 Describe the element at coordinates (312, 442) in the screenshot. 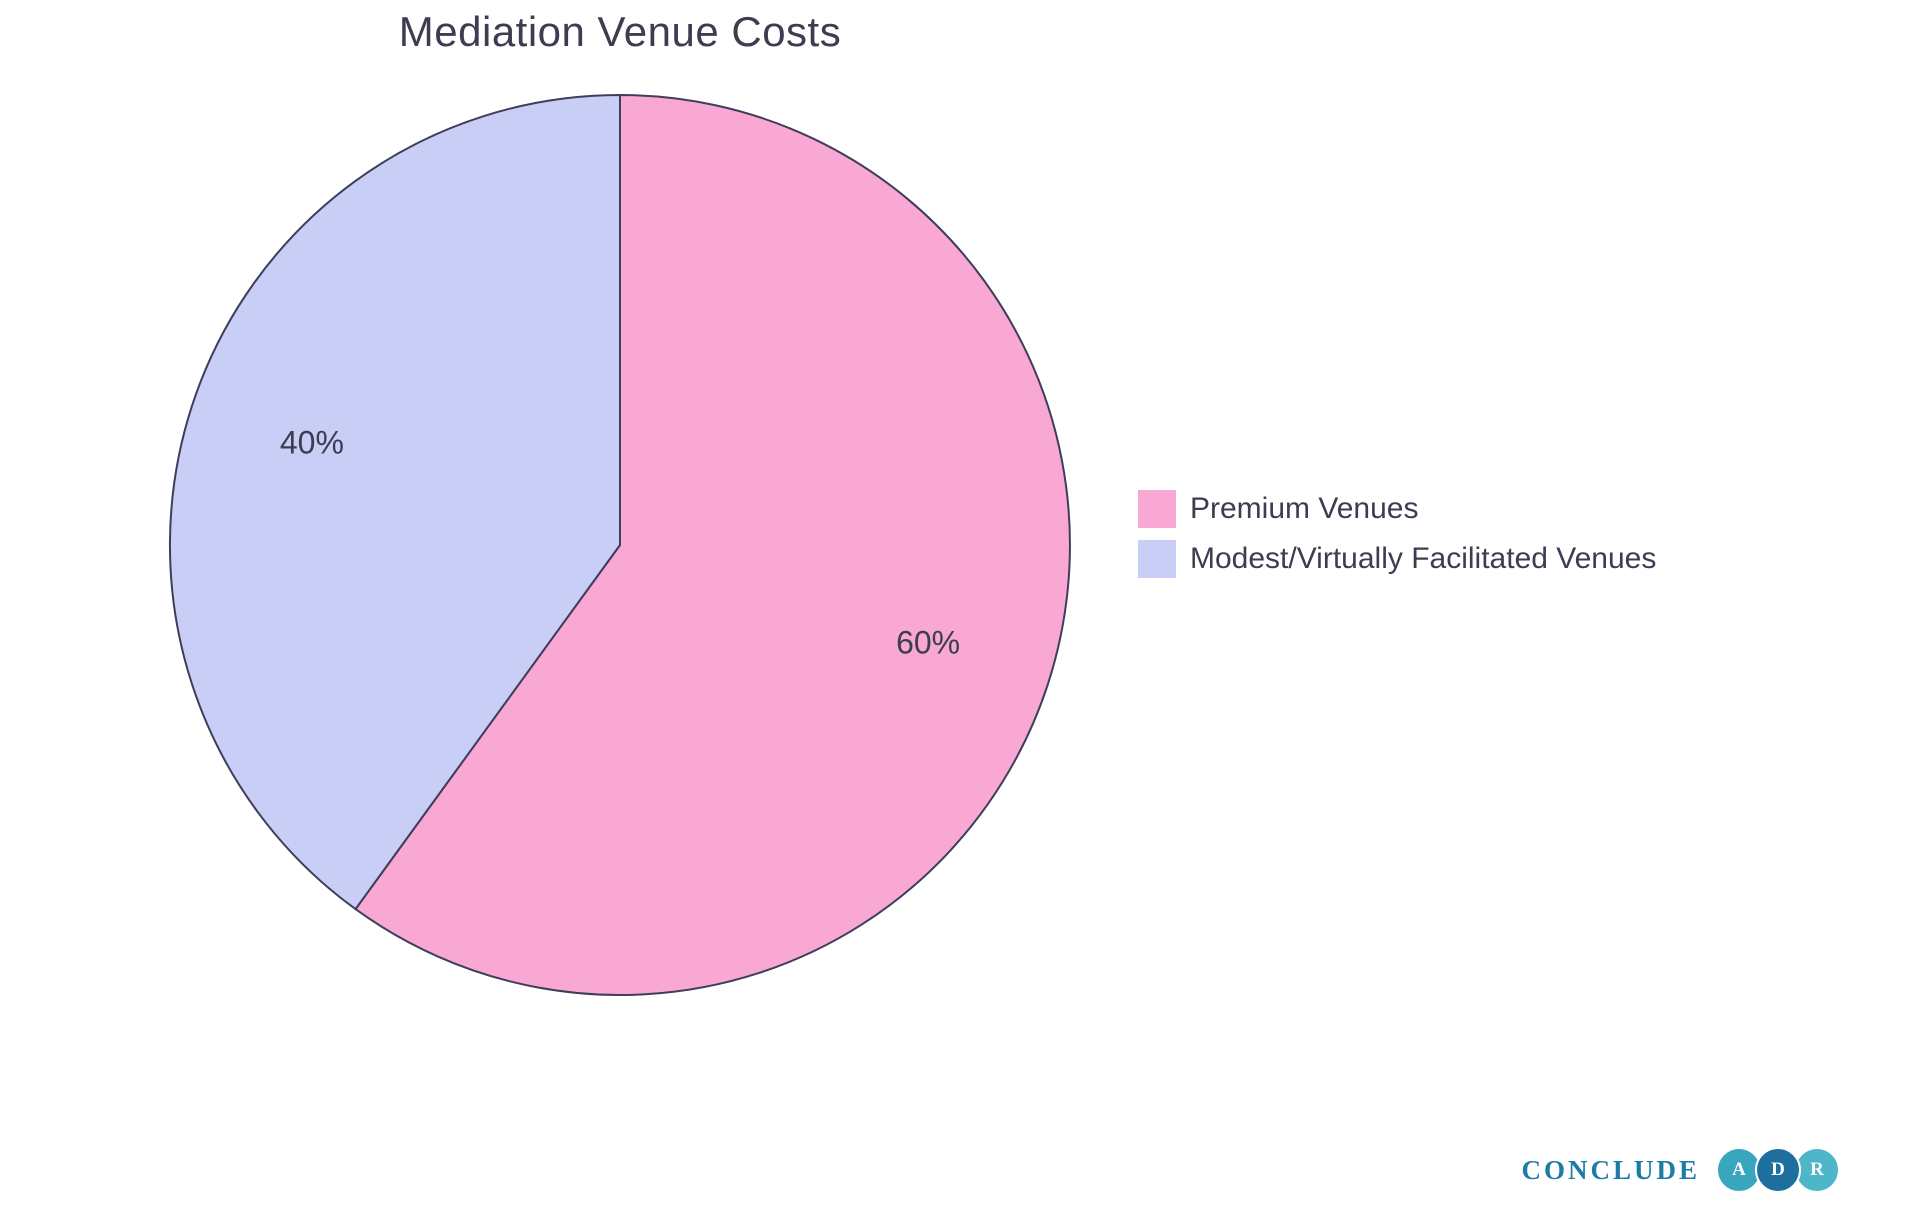

I see `slice-percentage-label: 40%` at that location.